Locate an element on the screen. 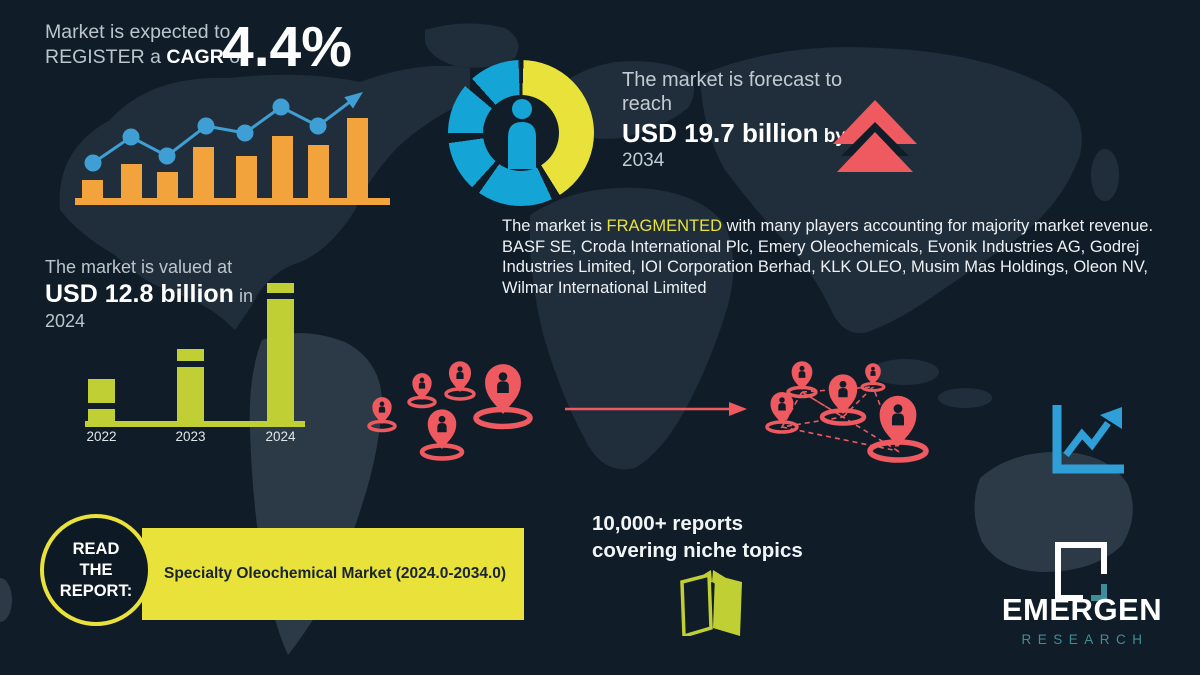  reports-blurb-line1: 10,000+ reports is located at coordinates (667, 523).